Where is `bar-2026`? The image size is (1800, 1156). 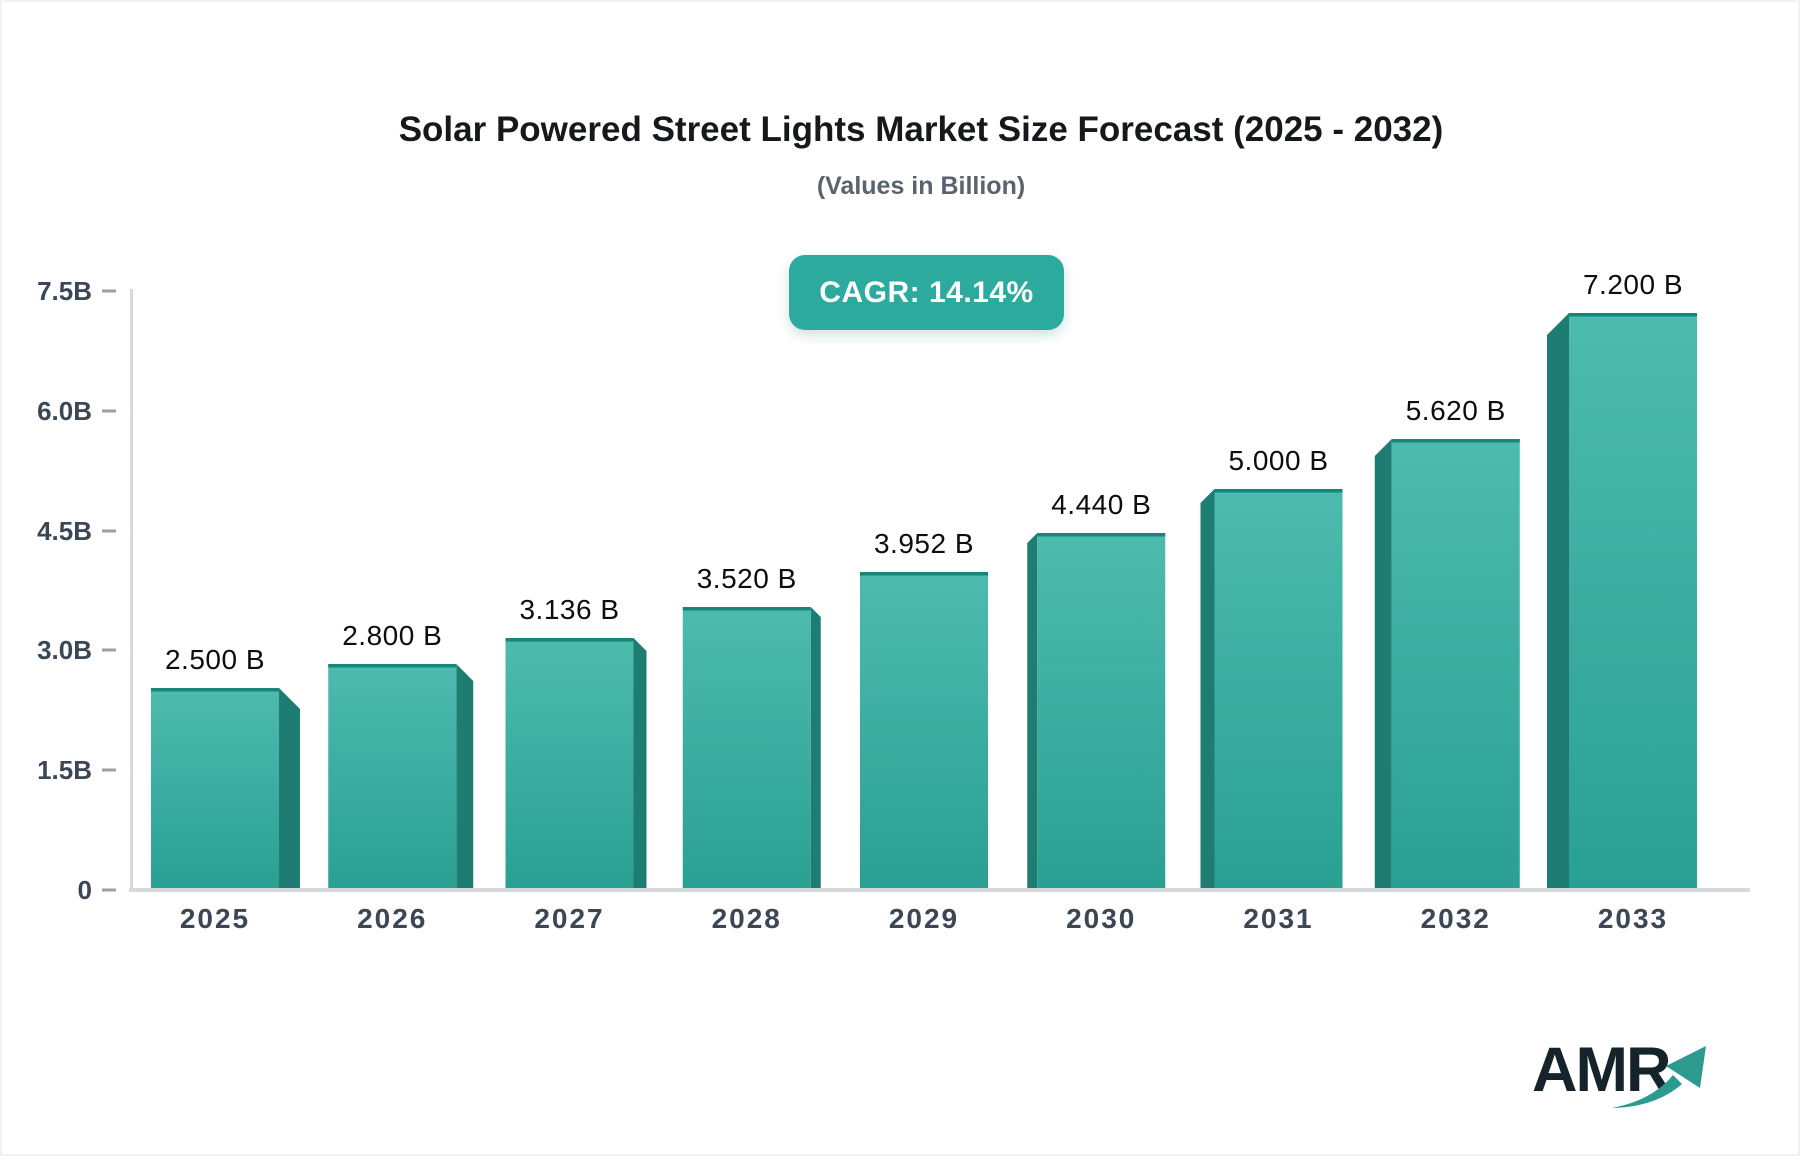 bar-2026 is located at coordinates (392, 776).